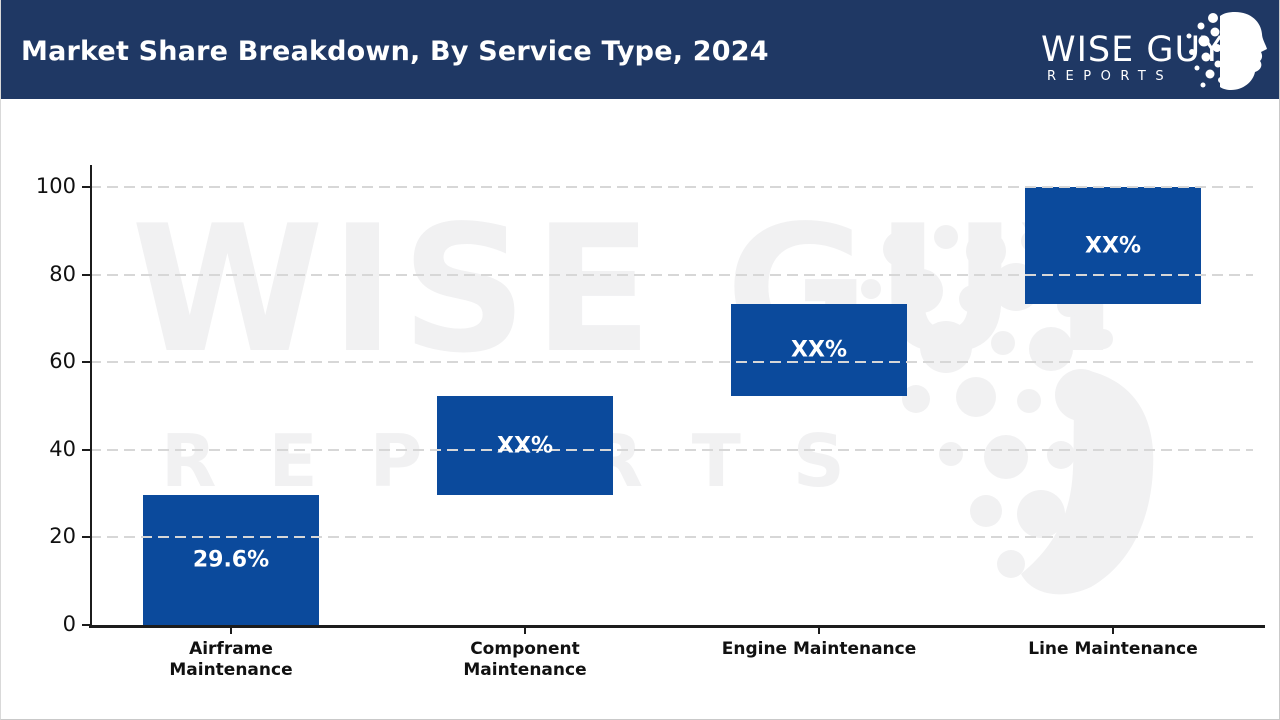 The width and height of the screenshot is (1280, 720). Describe the element at coordinates (1113, 649) in the screenshot. I see `x-category-label: Line Maintenance` at that location.